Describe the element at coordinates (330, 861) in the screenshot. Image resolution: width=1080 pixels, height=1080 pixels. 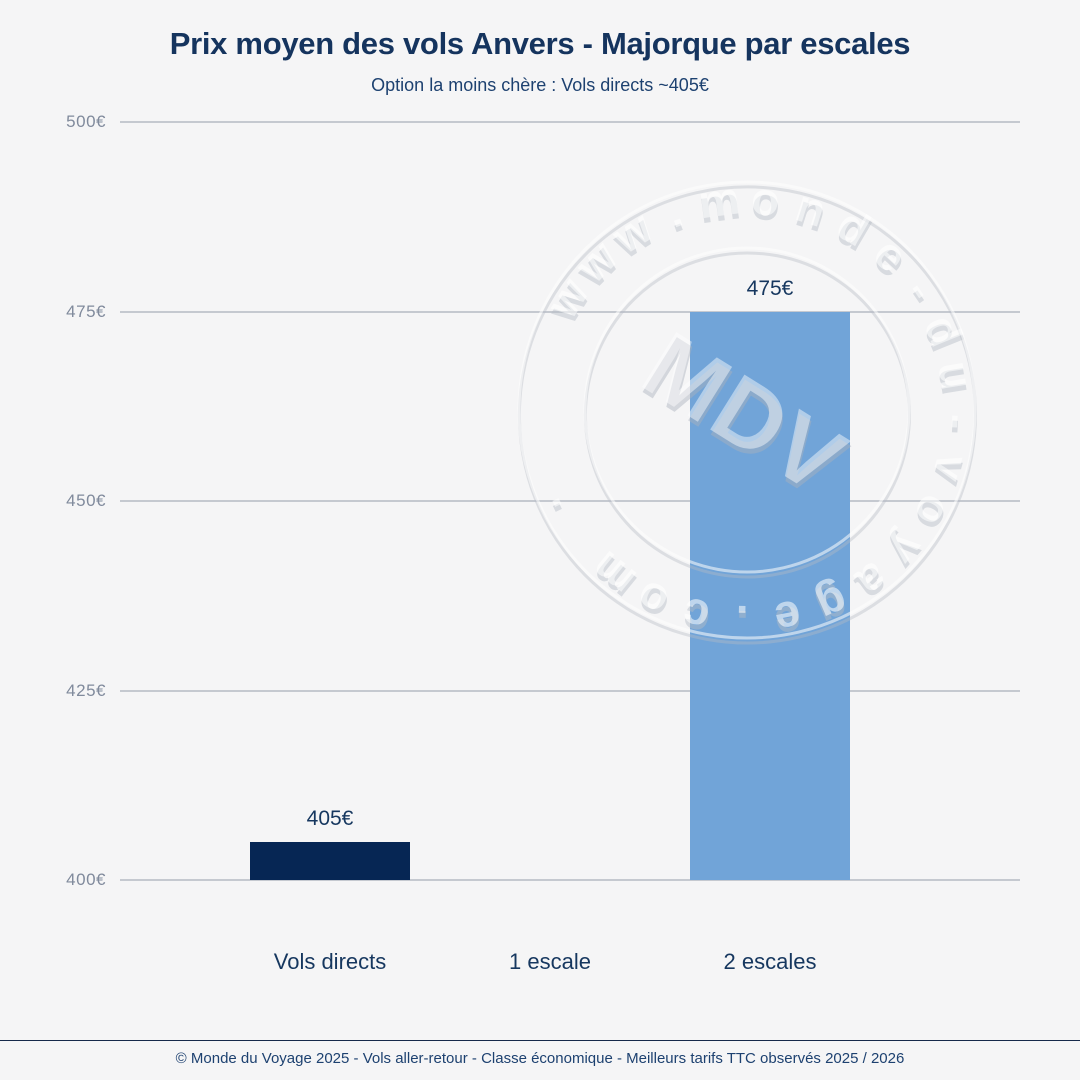
I see `bar-vols-directs` at that location.